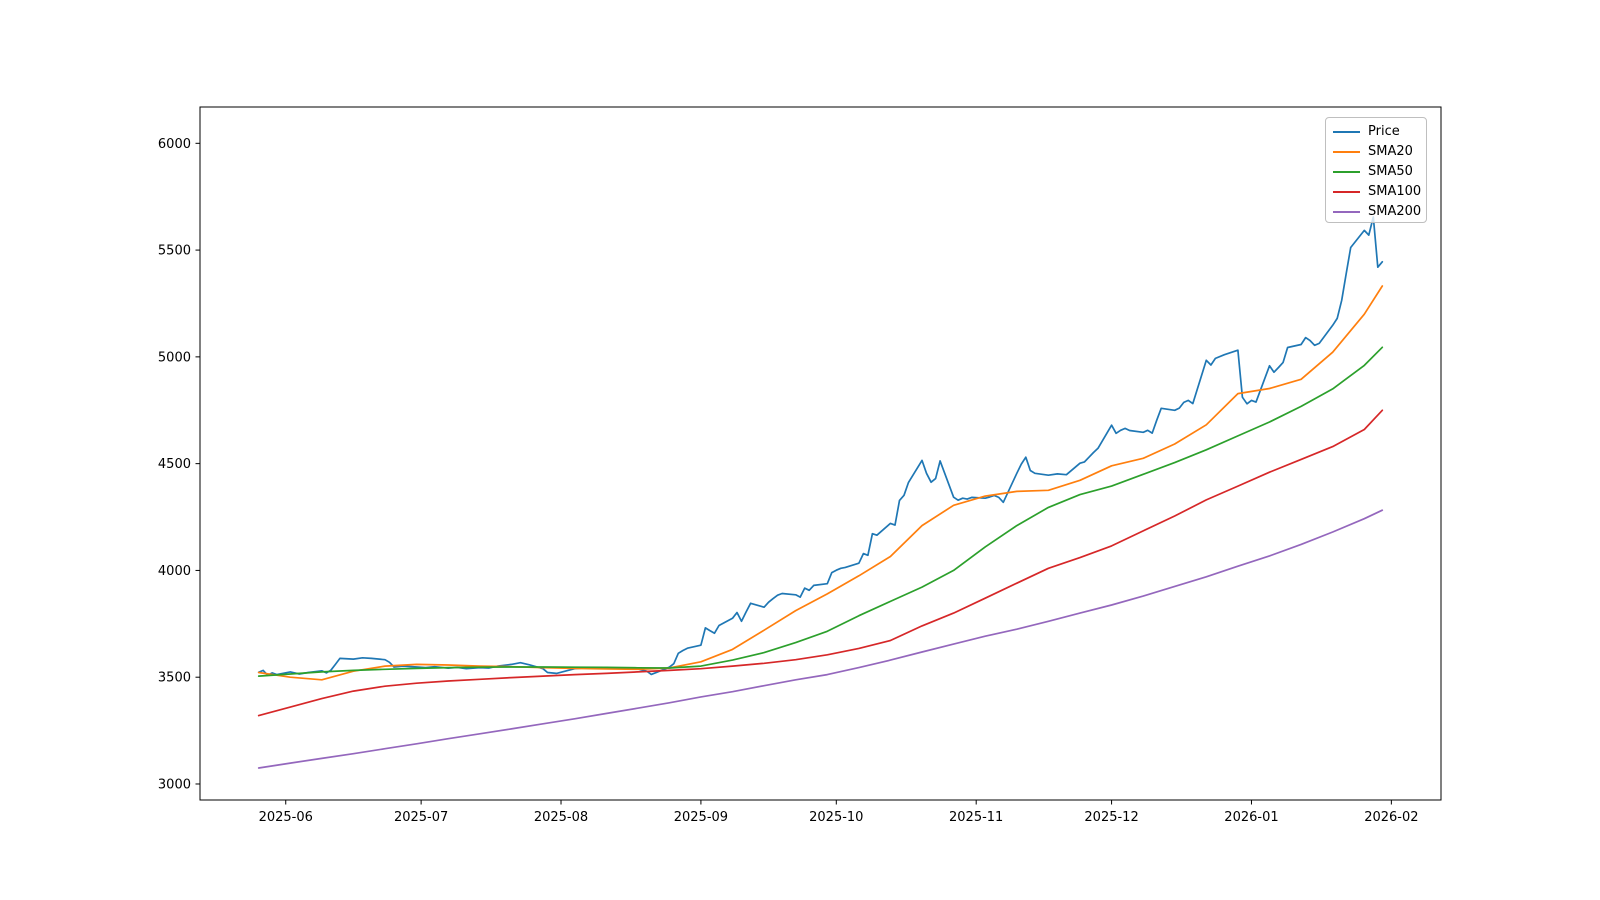 This screenshot has height=900, width=1600. I want to click on y-tick-label: 5500, so click(174, 251).